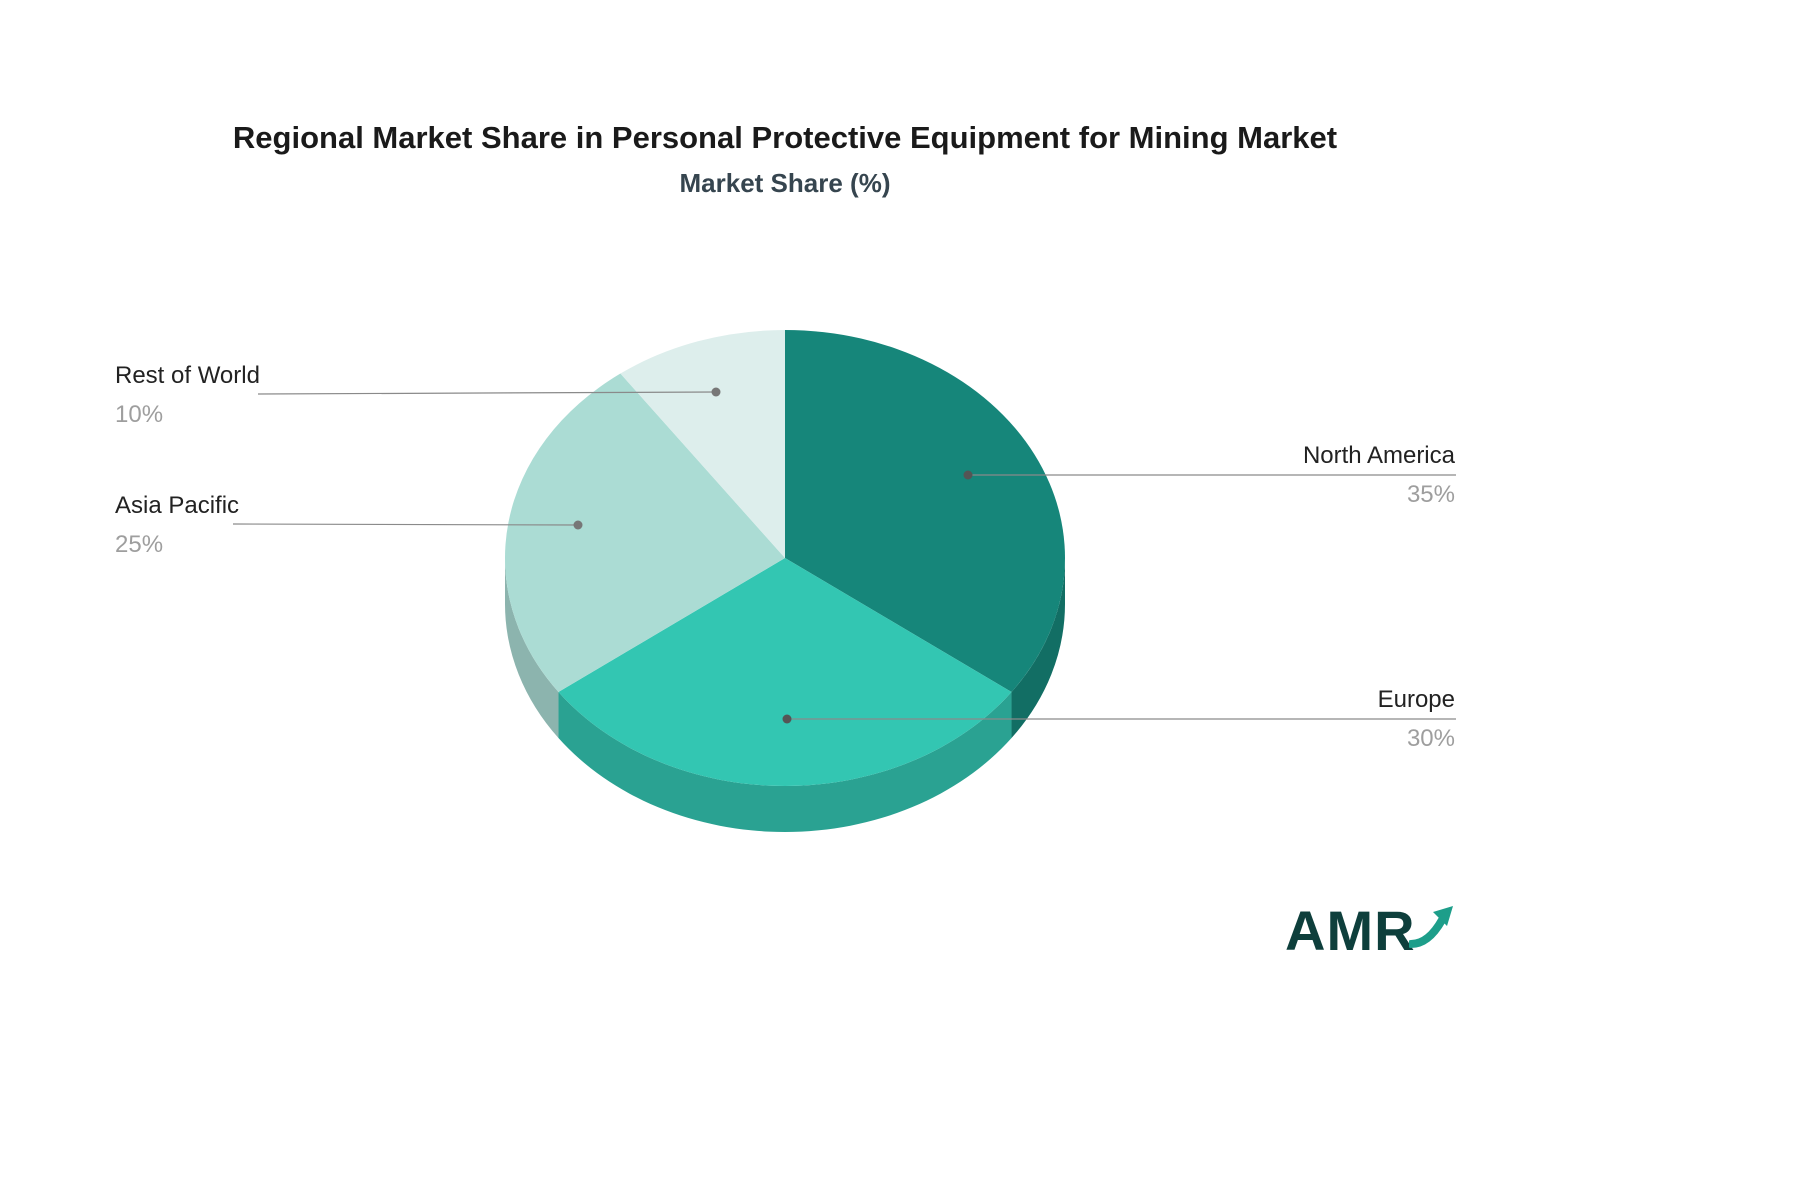  What do you see at coordinates (785, 762) in the screenshot?
I see `pie-slice-wall-europe` at bounding box center [785, 762].